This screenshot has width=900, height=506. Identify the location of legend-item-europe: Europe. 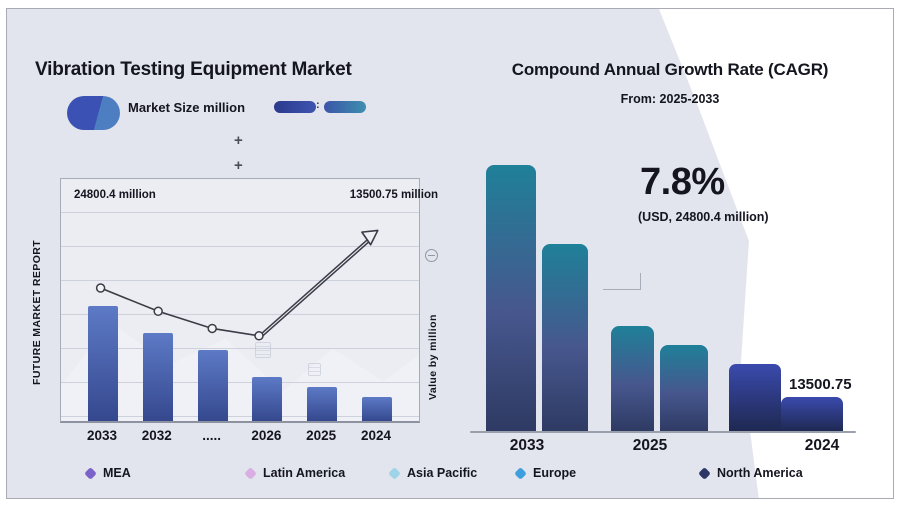
(545, 473).